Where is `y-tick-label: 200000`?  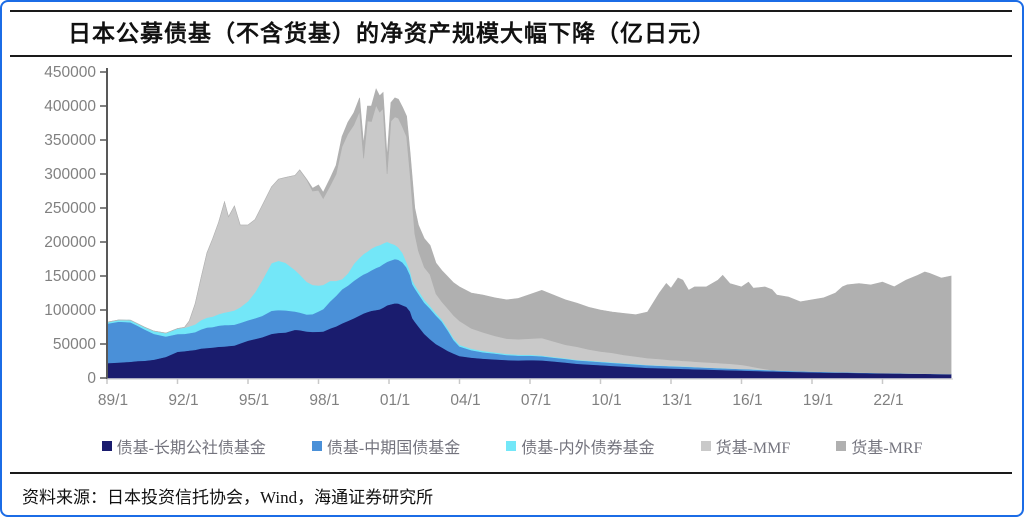 y-tick-label: 200000 is located at coordinates (70, 242).